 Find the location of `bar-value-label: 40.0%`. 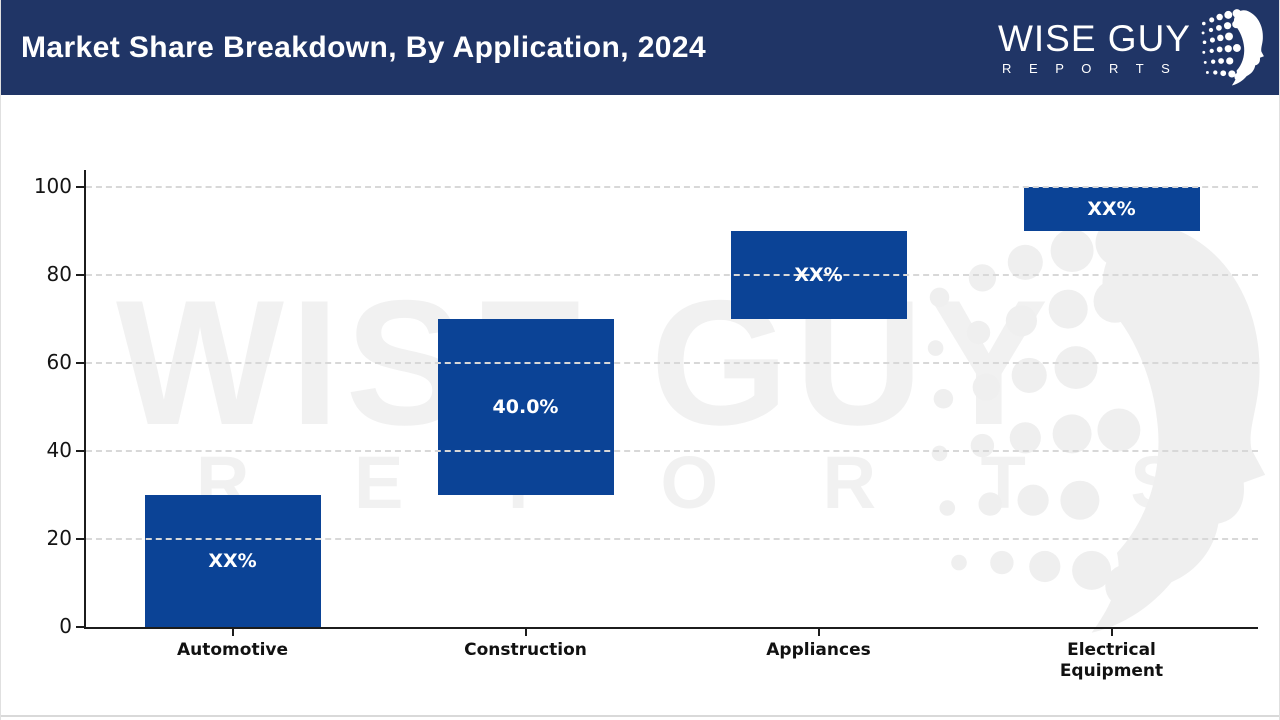

bar-value-label: 40.0% is located at coordinates (525, 407).